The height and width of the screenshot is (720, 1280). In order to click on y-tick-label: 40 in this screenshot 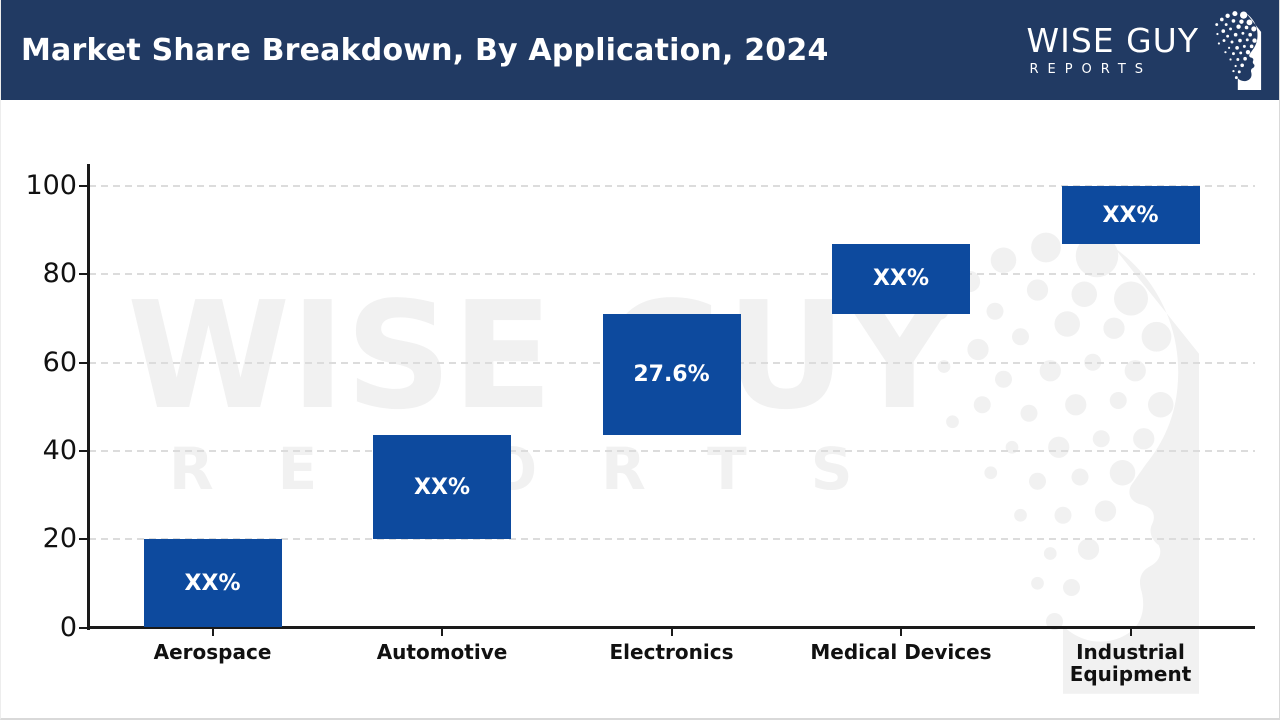, I will do `click(59, 450)`.